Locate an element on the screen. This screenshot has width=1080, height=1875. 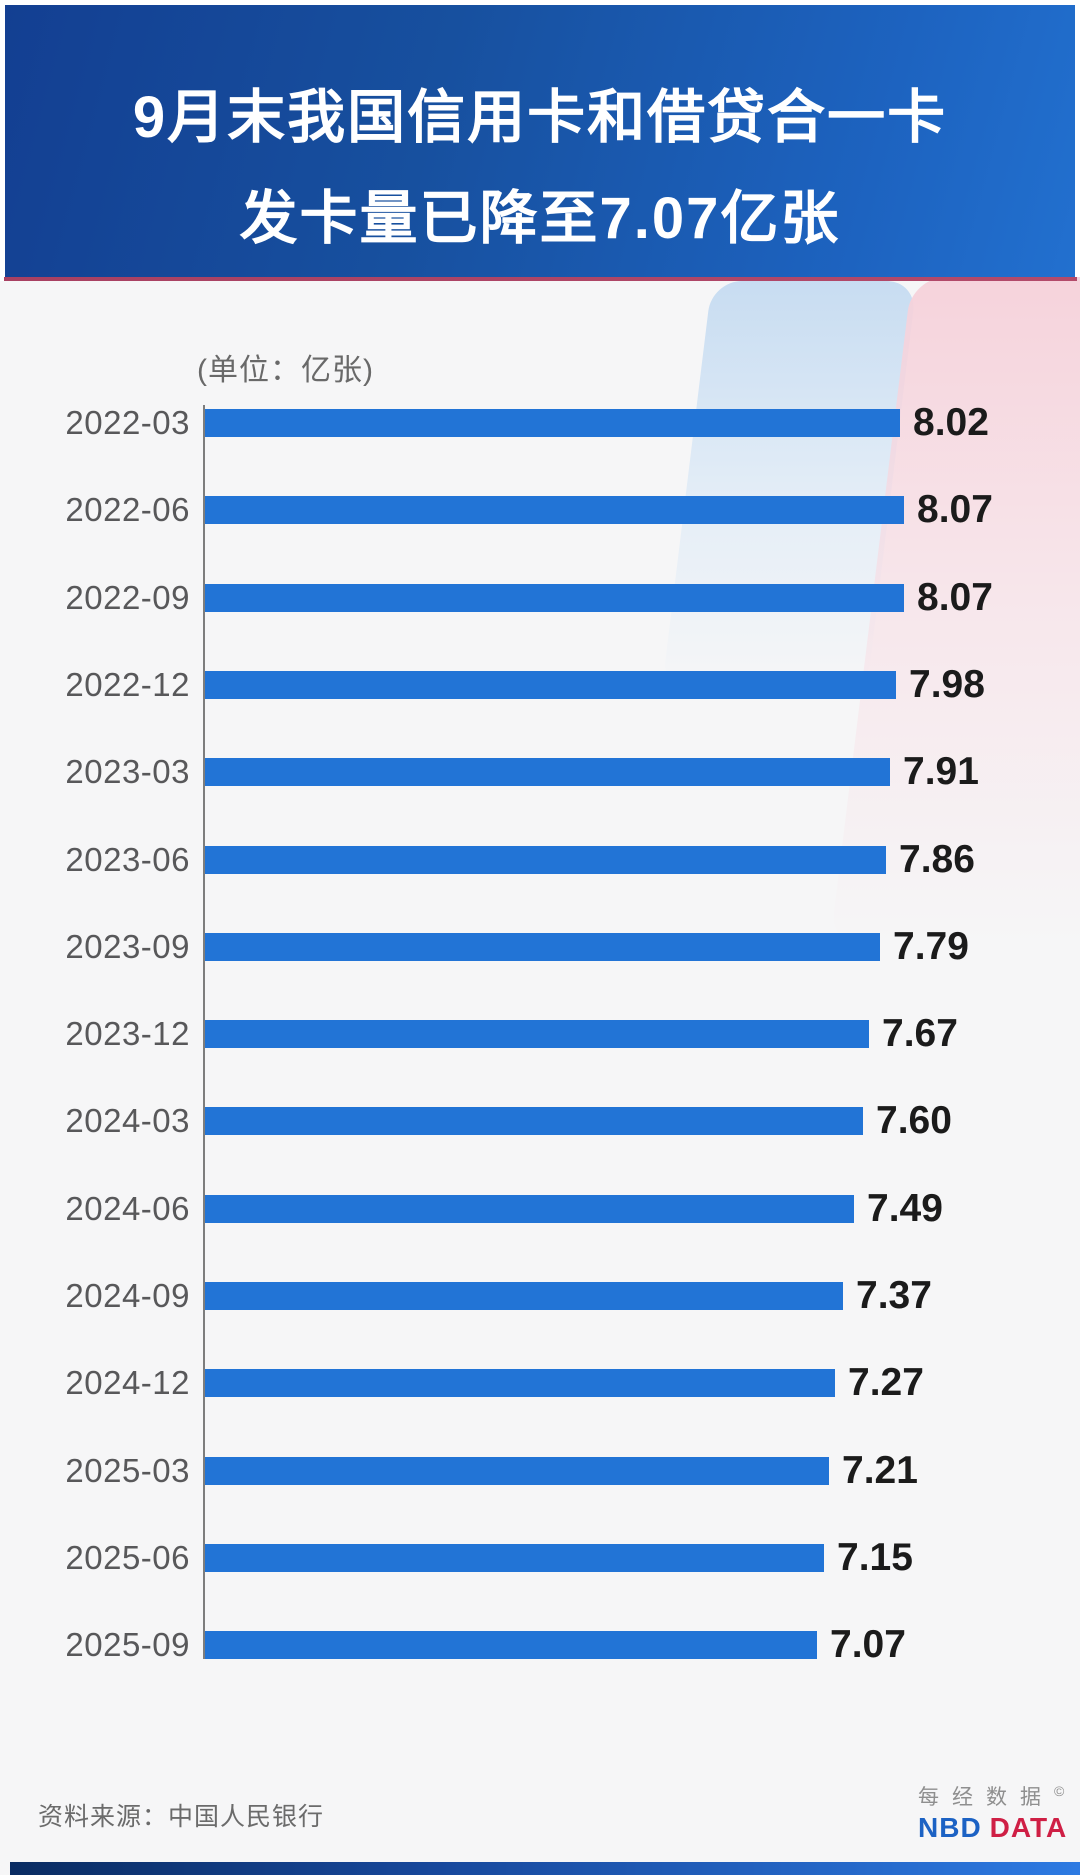
value-label: 7.27 is located at coordinates (886, 1382).